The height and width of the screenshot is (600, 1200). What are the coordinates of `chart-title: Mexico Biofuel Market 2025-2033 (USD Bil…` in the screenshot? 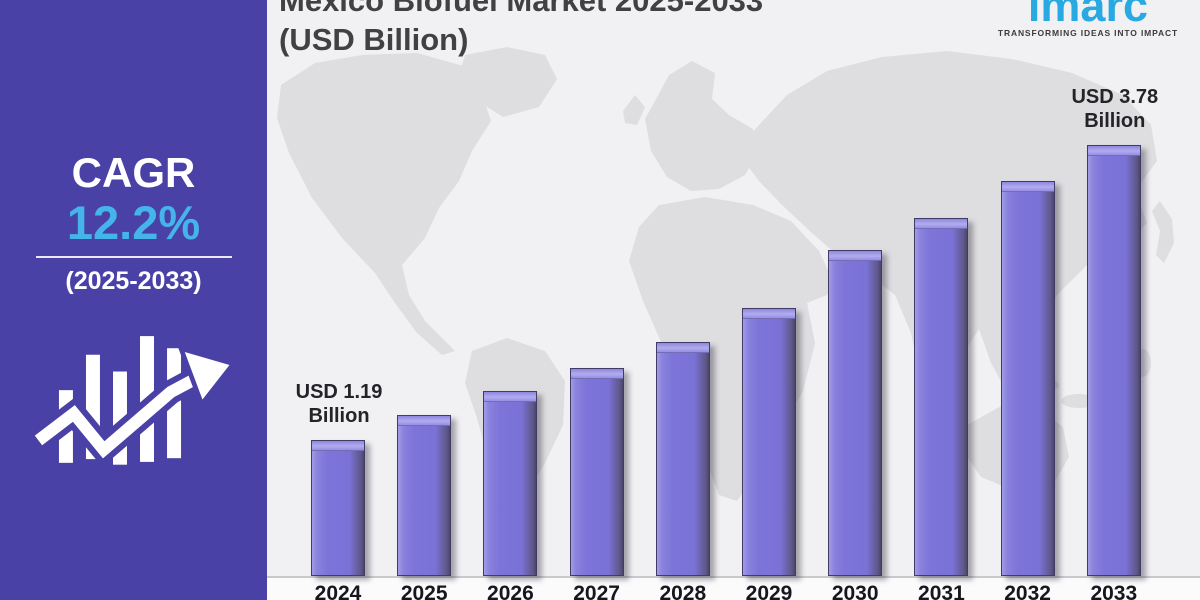 It's located at (521, 29).